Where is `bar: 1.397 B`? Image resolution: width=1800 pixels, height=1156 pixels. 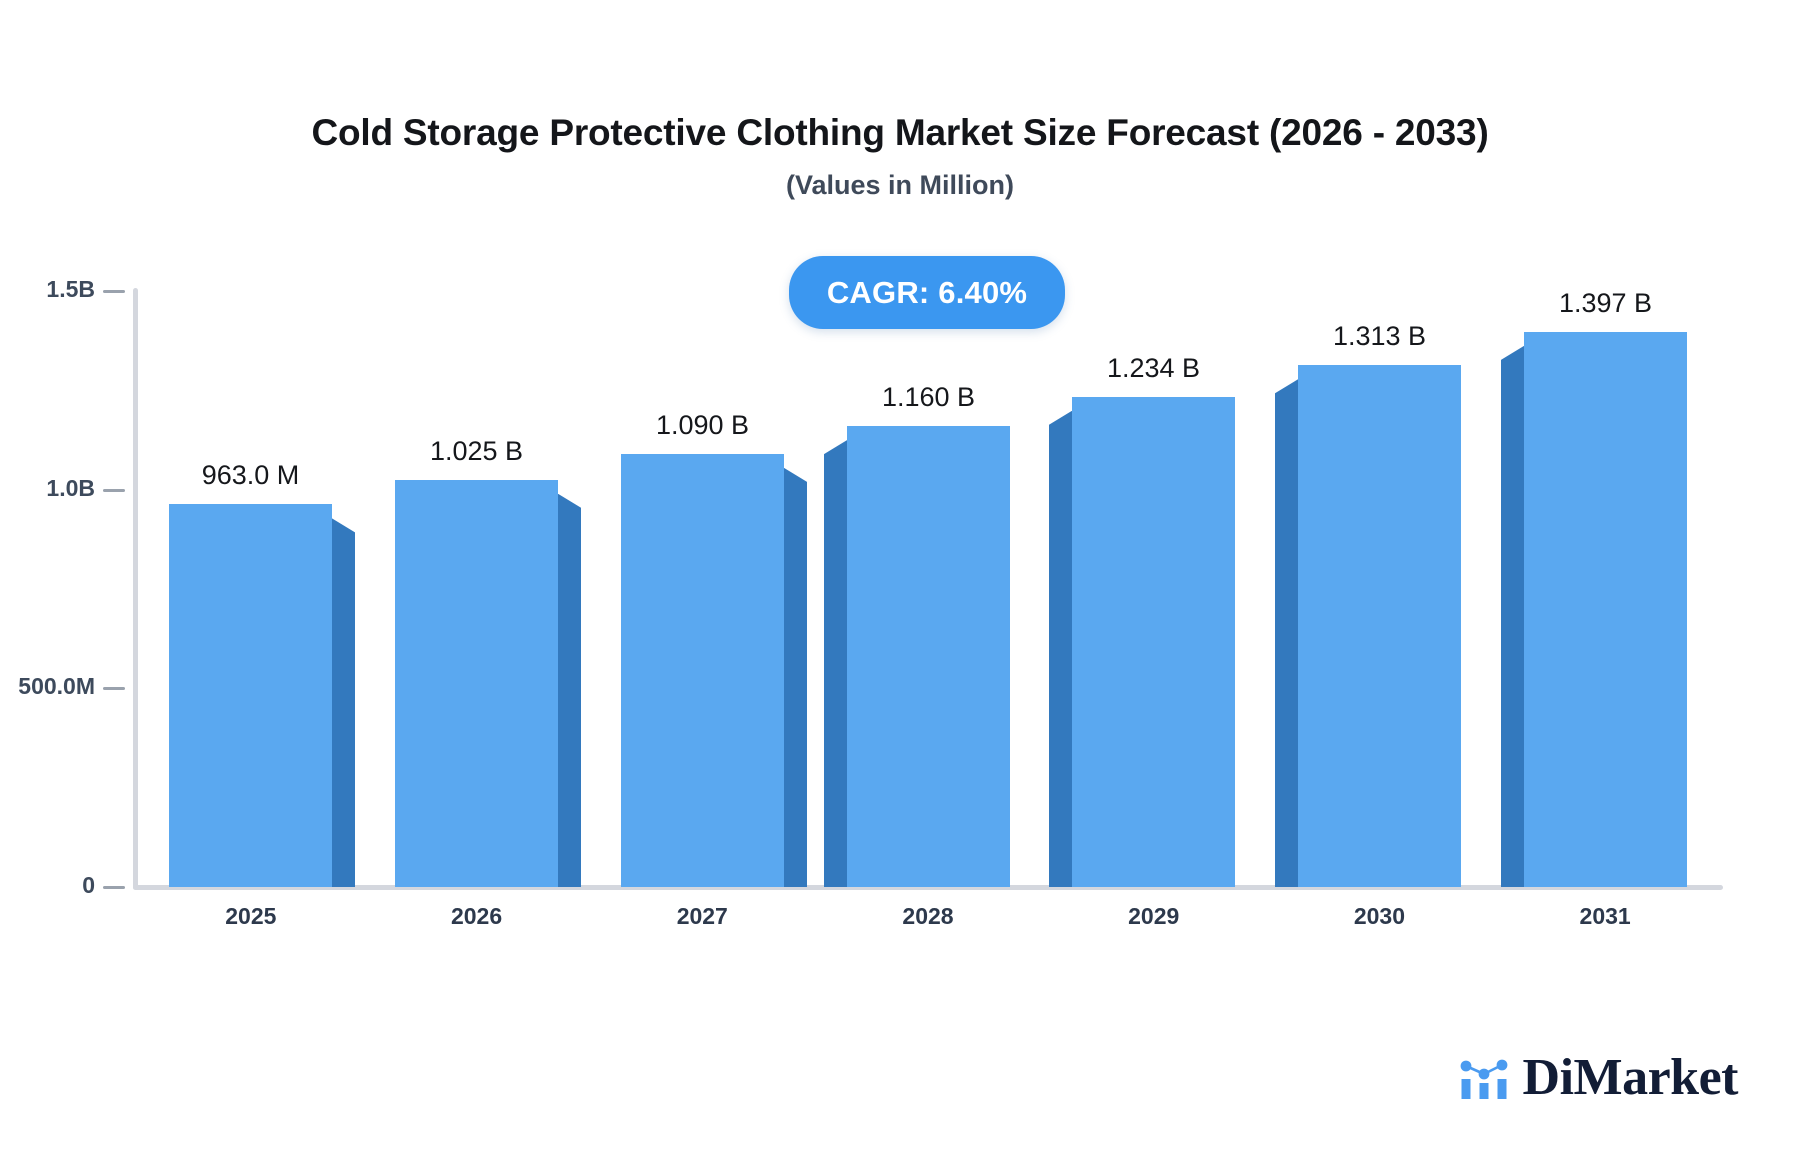
bar: 1.397 B is located at coordinates (1594, 587).